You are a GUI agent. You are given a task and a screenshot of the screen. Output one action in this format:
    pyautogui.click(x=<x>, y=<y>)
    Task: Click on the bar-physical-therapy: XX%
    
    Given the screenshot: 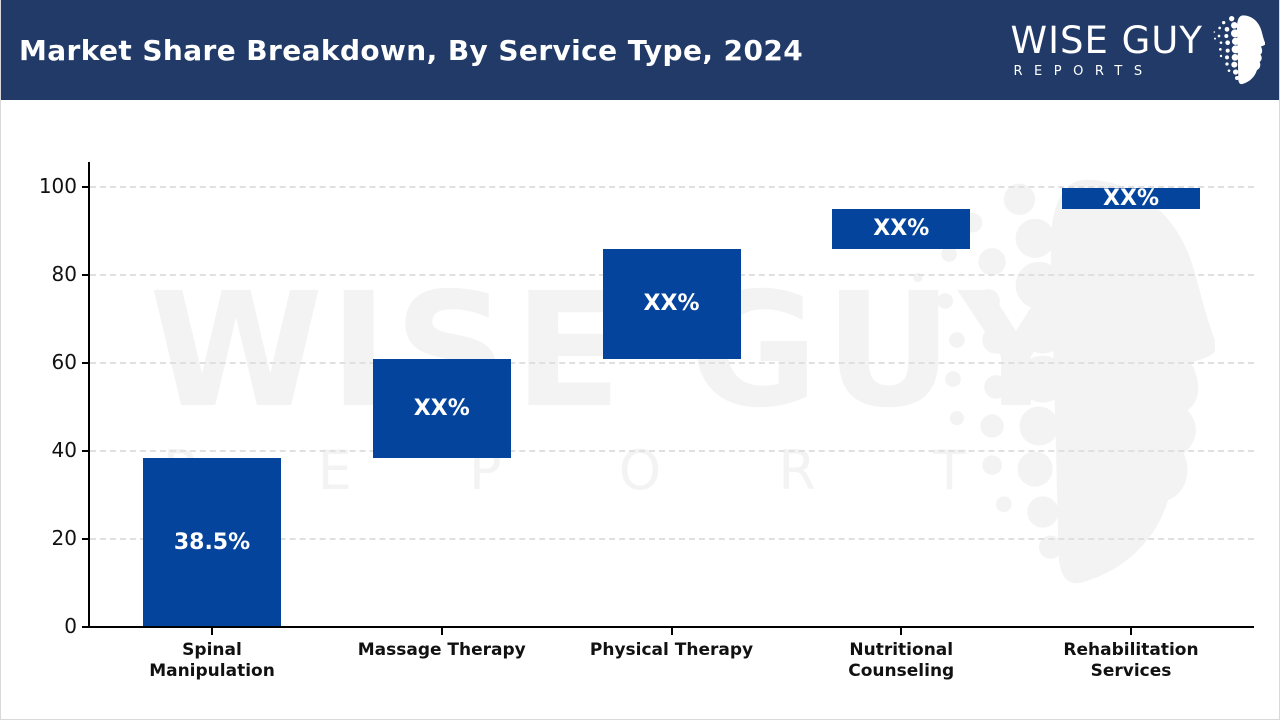 What is the action you would take?
    pyautogui.click(x=671, y=303)
    